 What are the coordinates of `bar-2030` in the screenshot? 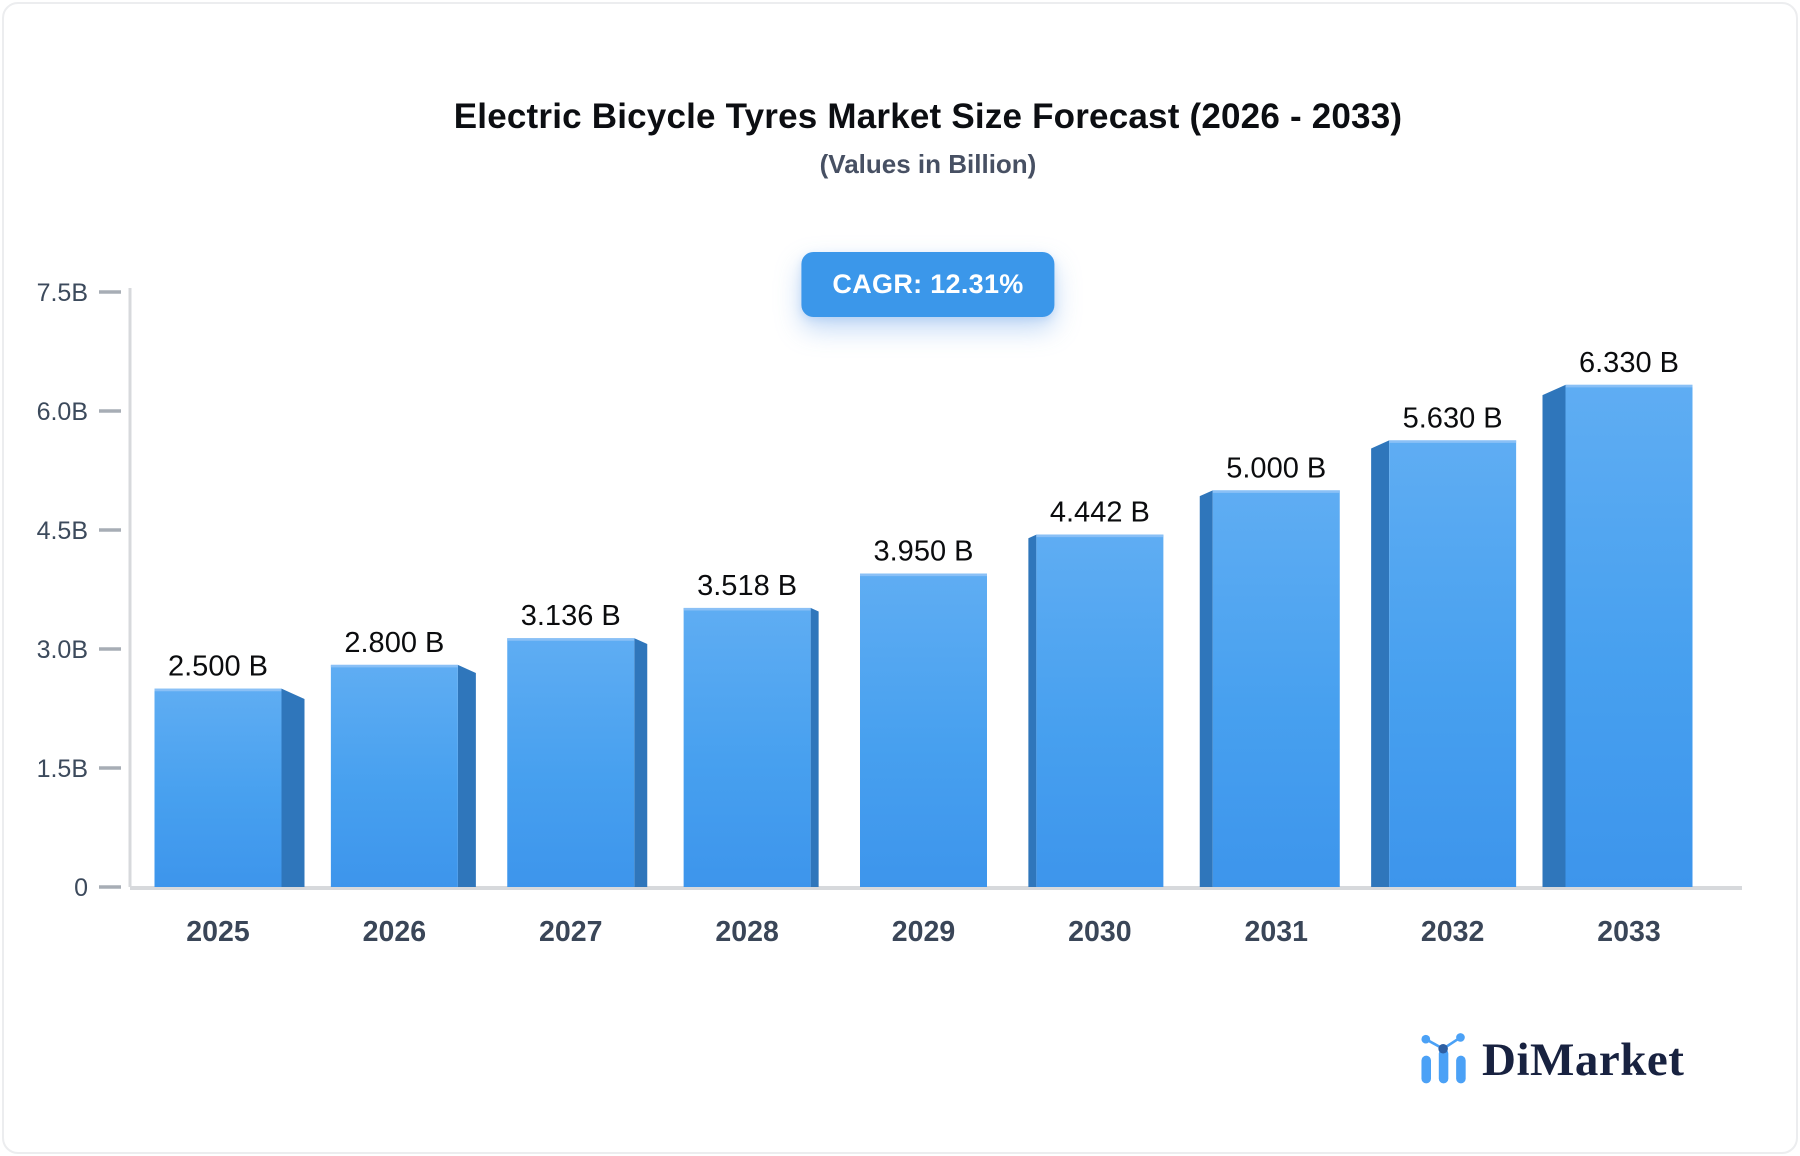 It's located at (1100, 710).